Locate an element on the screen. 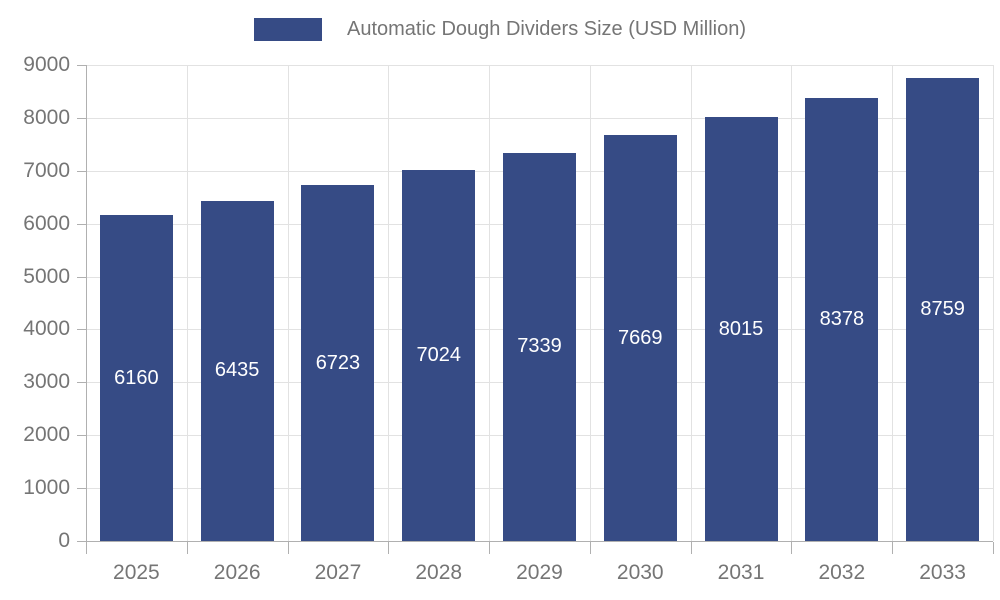 The height and width of the screenshot is (600, 1000). y-axis-line is located at coordinates (86, 309).